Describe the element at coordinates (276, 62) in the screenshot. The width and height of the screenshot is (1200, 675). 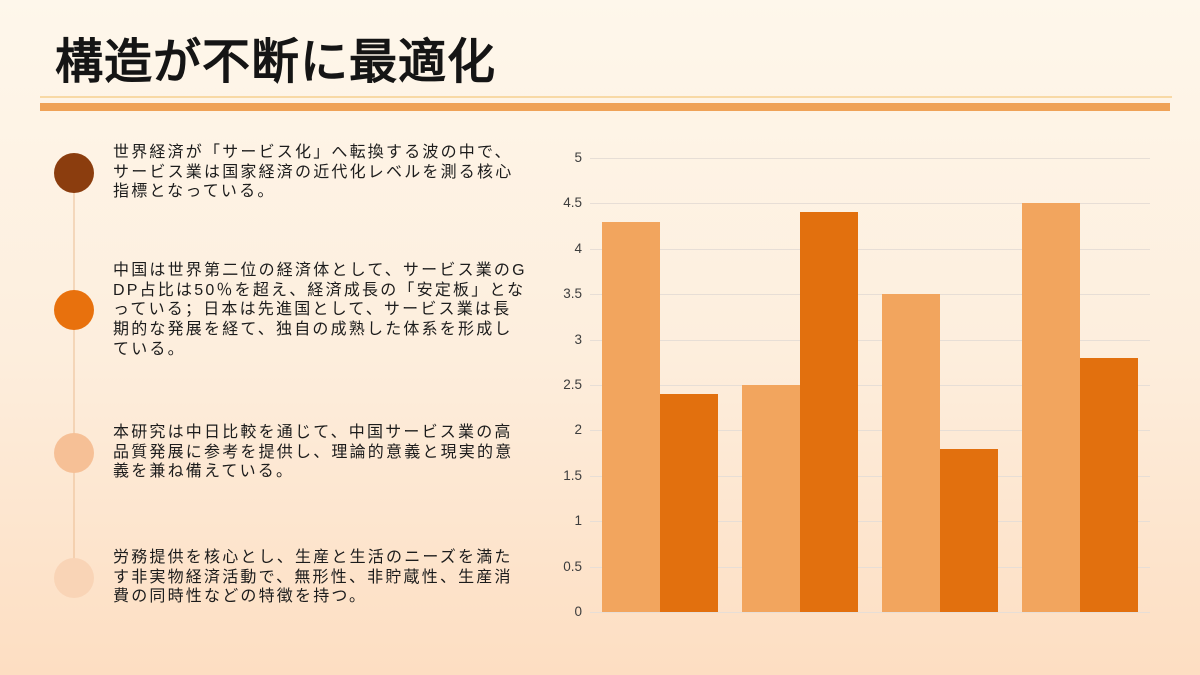
I see `page-title: 構造が不断に最適化` at that location.